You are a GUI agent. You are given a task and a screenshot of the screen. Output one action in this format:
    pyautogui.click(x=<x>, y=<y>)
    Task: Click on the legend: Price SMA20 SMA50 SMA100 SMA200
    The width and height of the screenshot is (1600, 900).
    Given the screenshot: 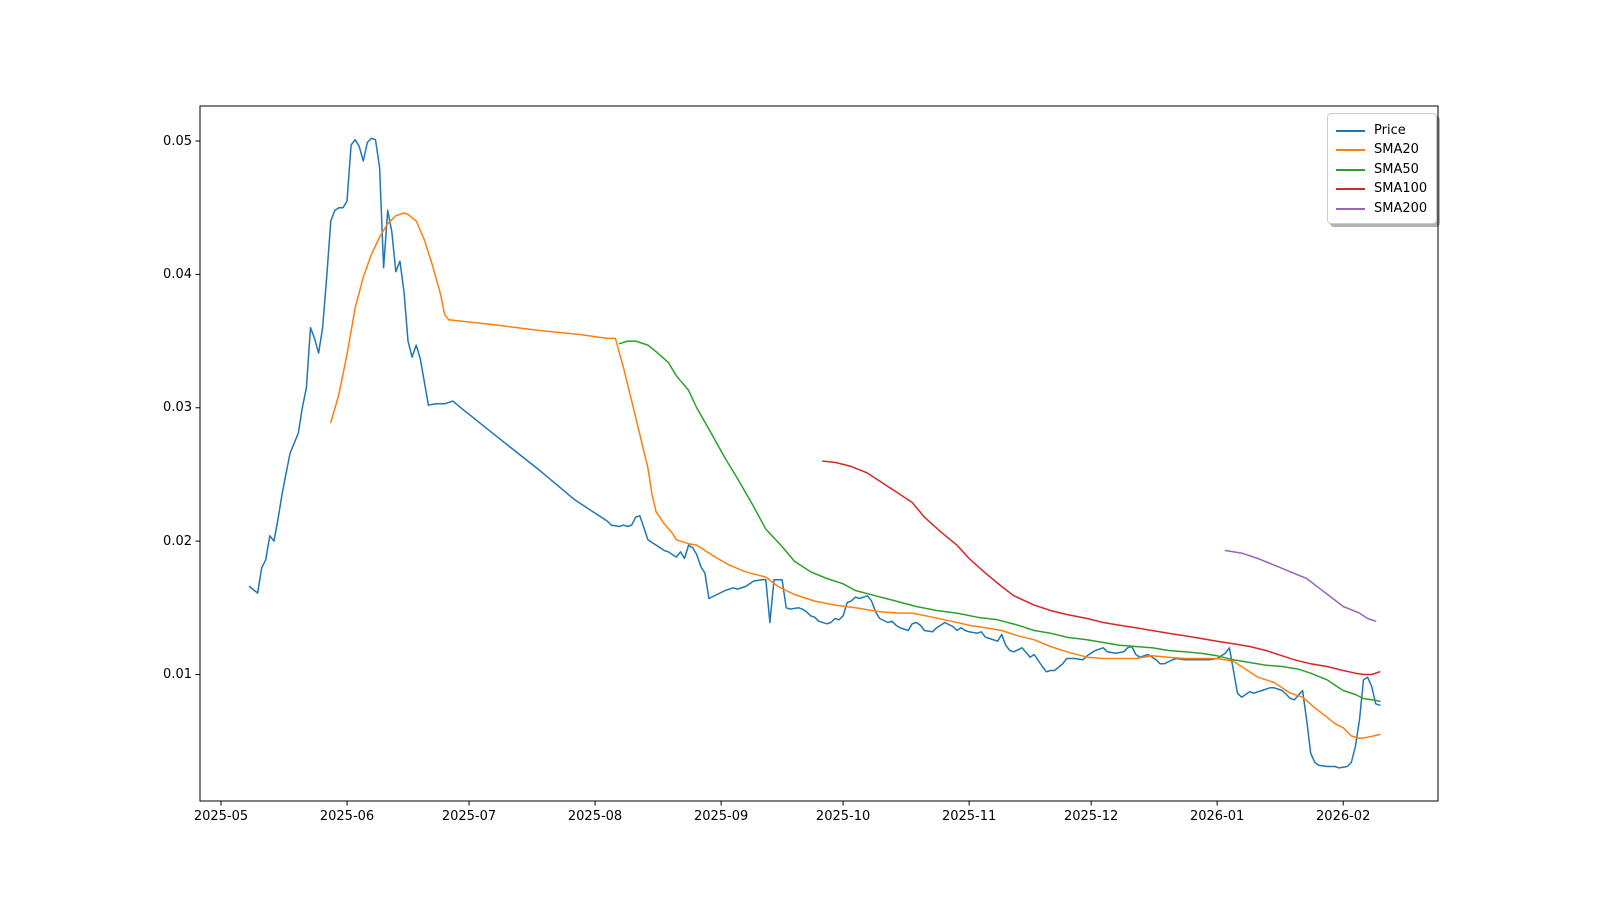 What is the action you would take?
    pyautogui.click(x=1382, y=168)
    